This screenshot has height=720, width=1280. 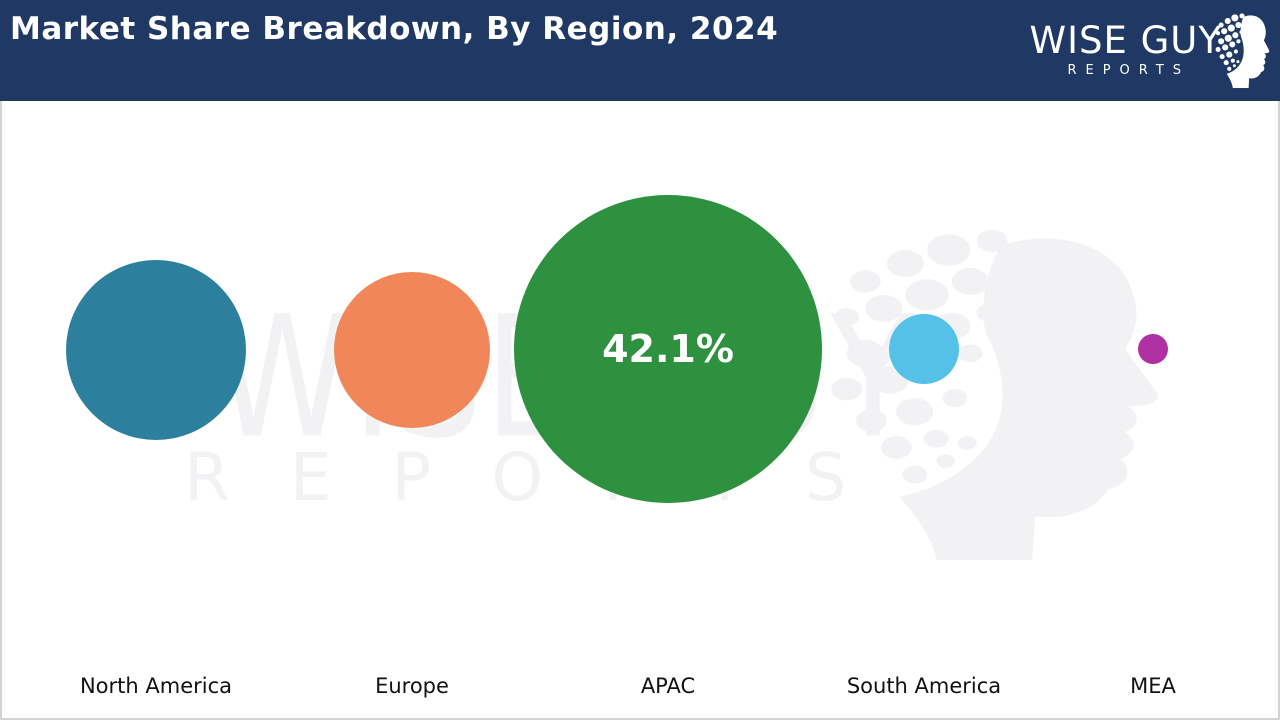 I want to click on region-label-south-america: South America, so click(x=924, y=686).